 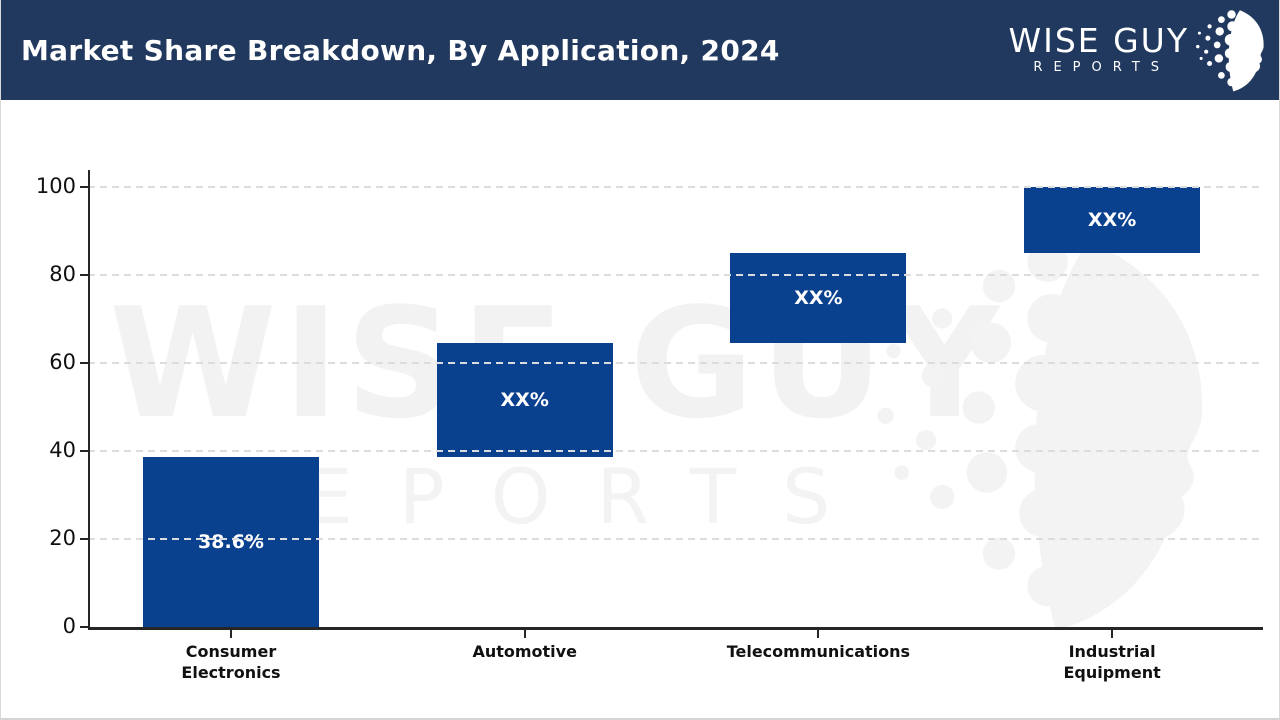 I want to click on x-category-label: Automotive, so click(x=524, y=651).